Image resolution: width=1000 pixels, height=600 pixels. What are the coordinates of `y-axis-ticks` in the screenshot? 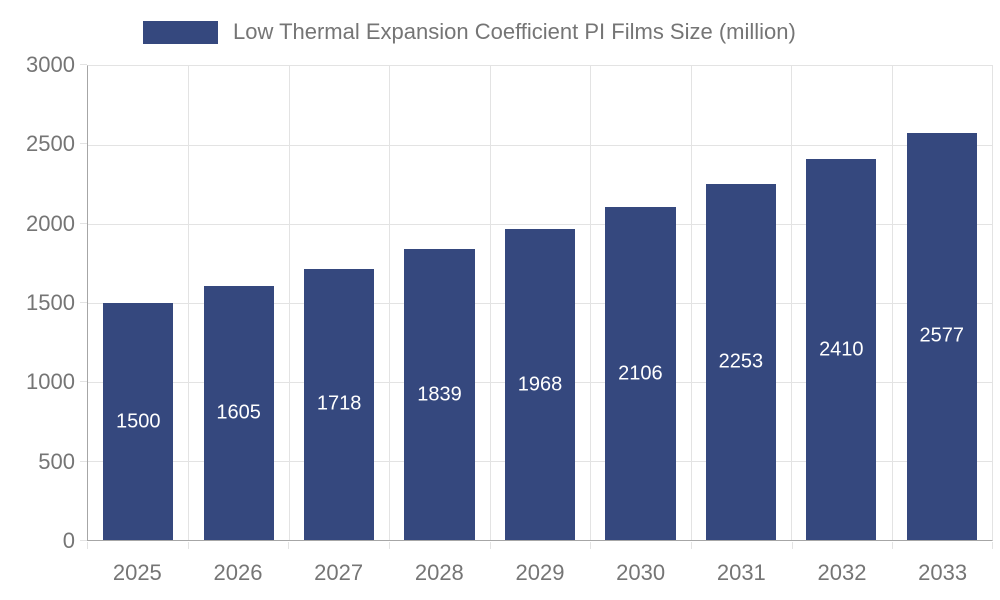 It's located at (83, 302).